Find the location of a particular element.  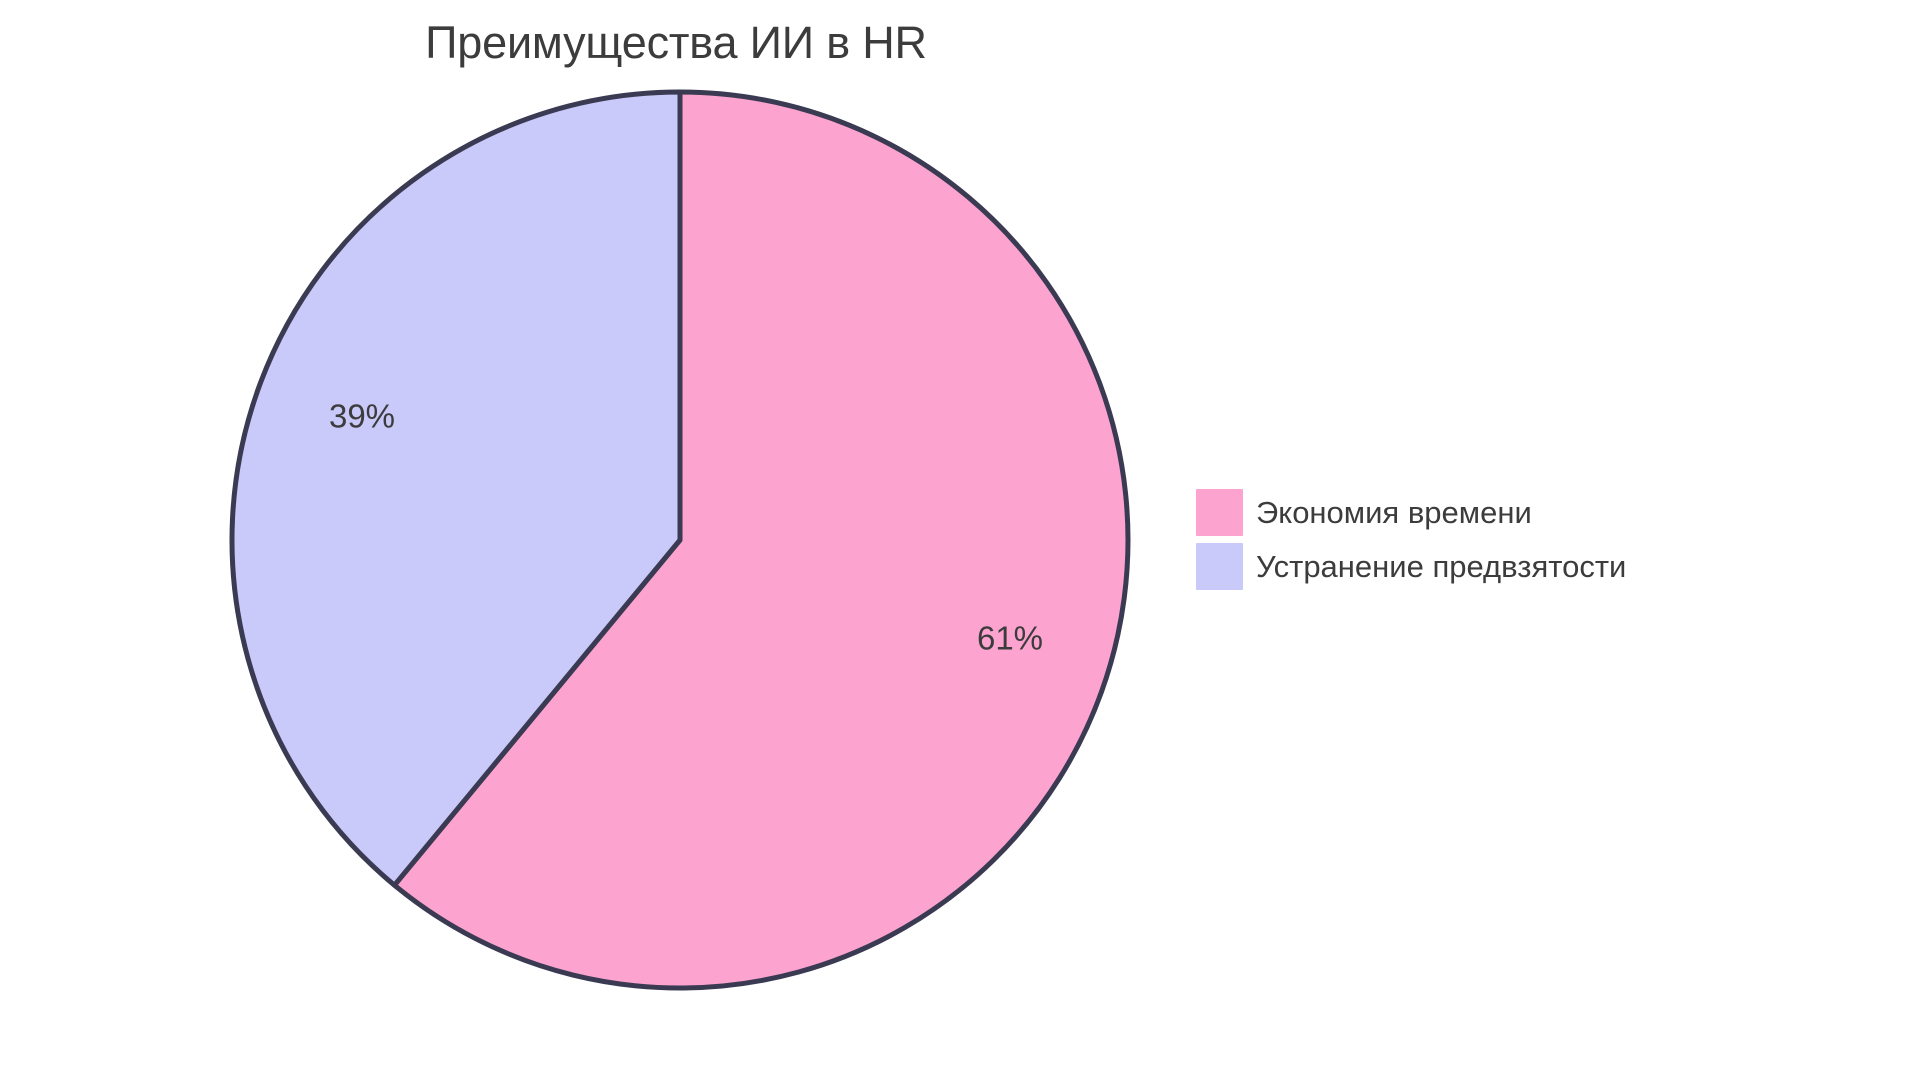

legend-item-ekonomiya-vremeni: Экономия времени is located at coordinates (1411, 512).